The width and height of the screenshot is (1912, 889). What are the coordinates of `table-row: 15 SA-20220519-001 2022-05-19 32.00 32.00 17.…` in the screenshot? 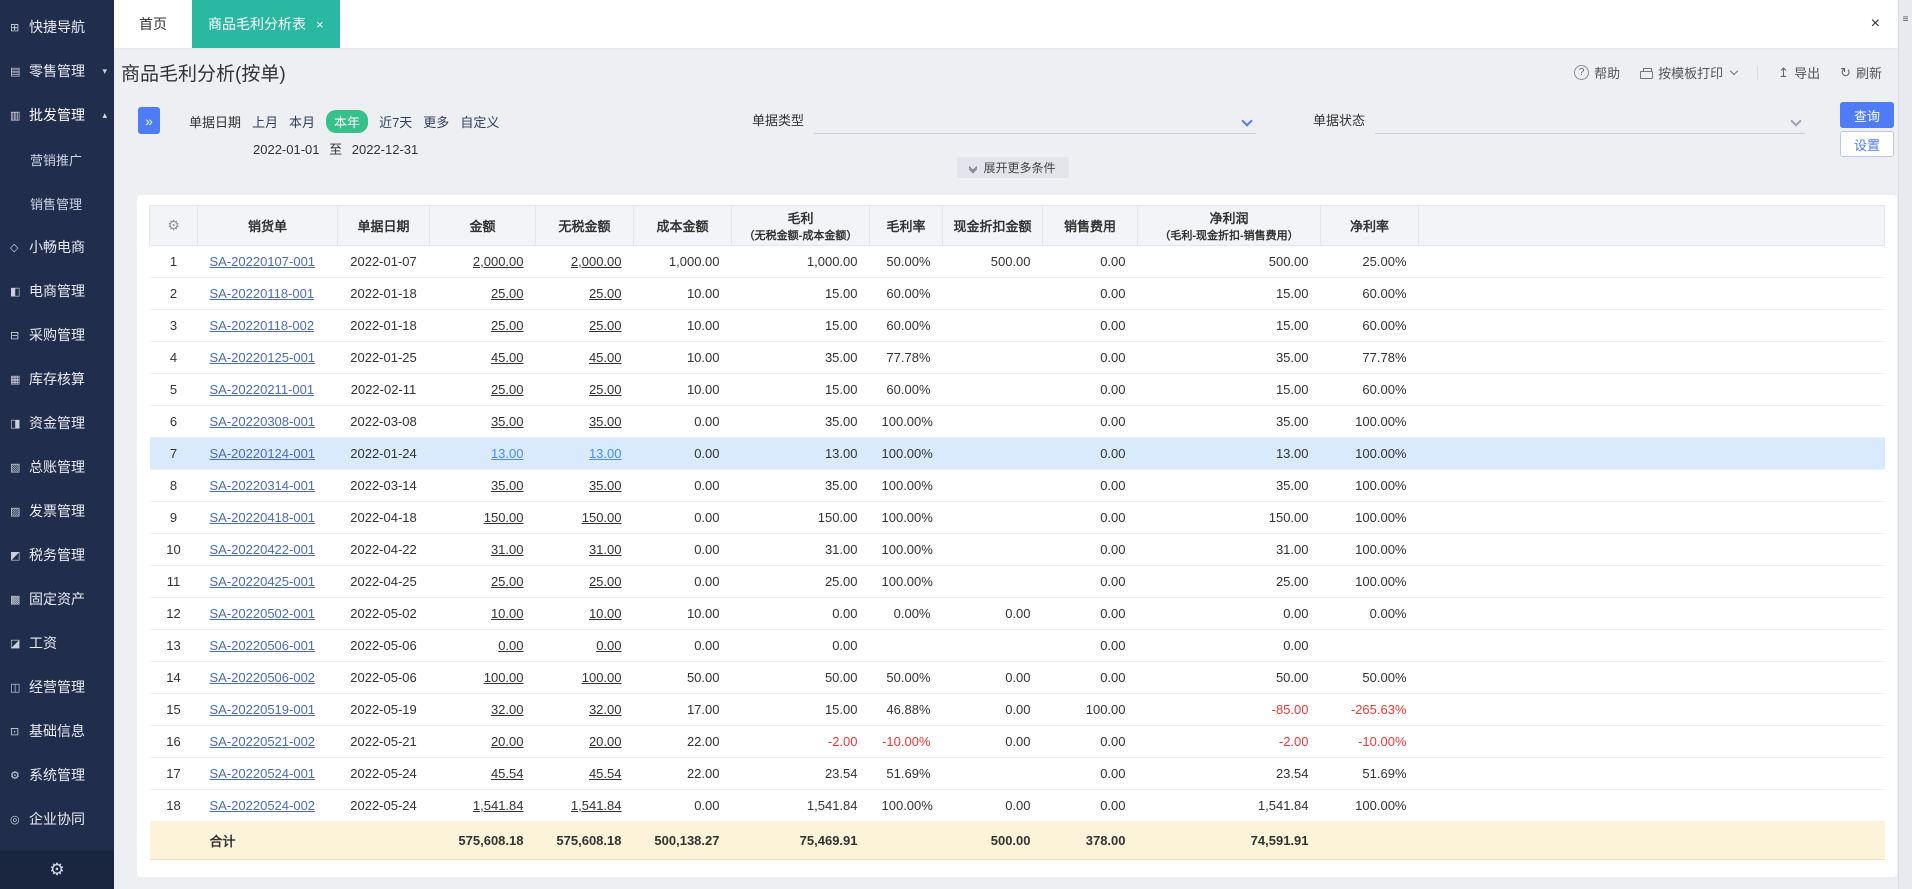 It's located at (1017, 709).